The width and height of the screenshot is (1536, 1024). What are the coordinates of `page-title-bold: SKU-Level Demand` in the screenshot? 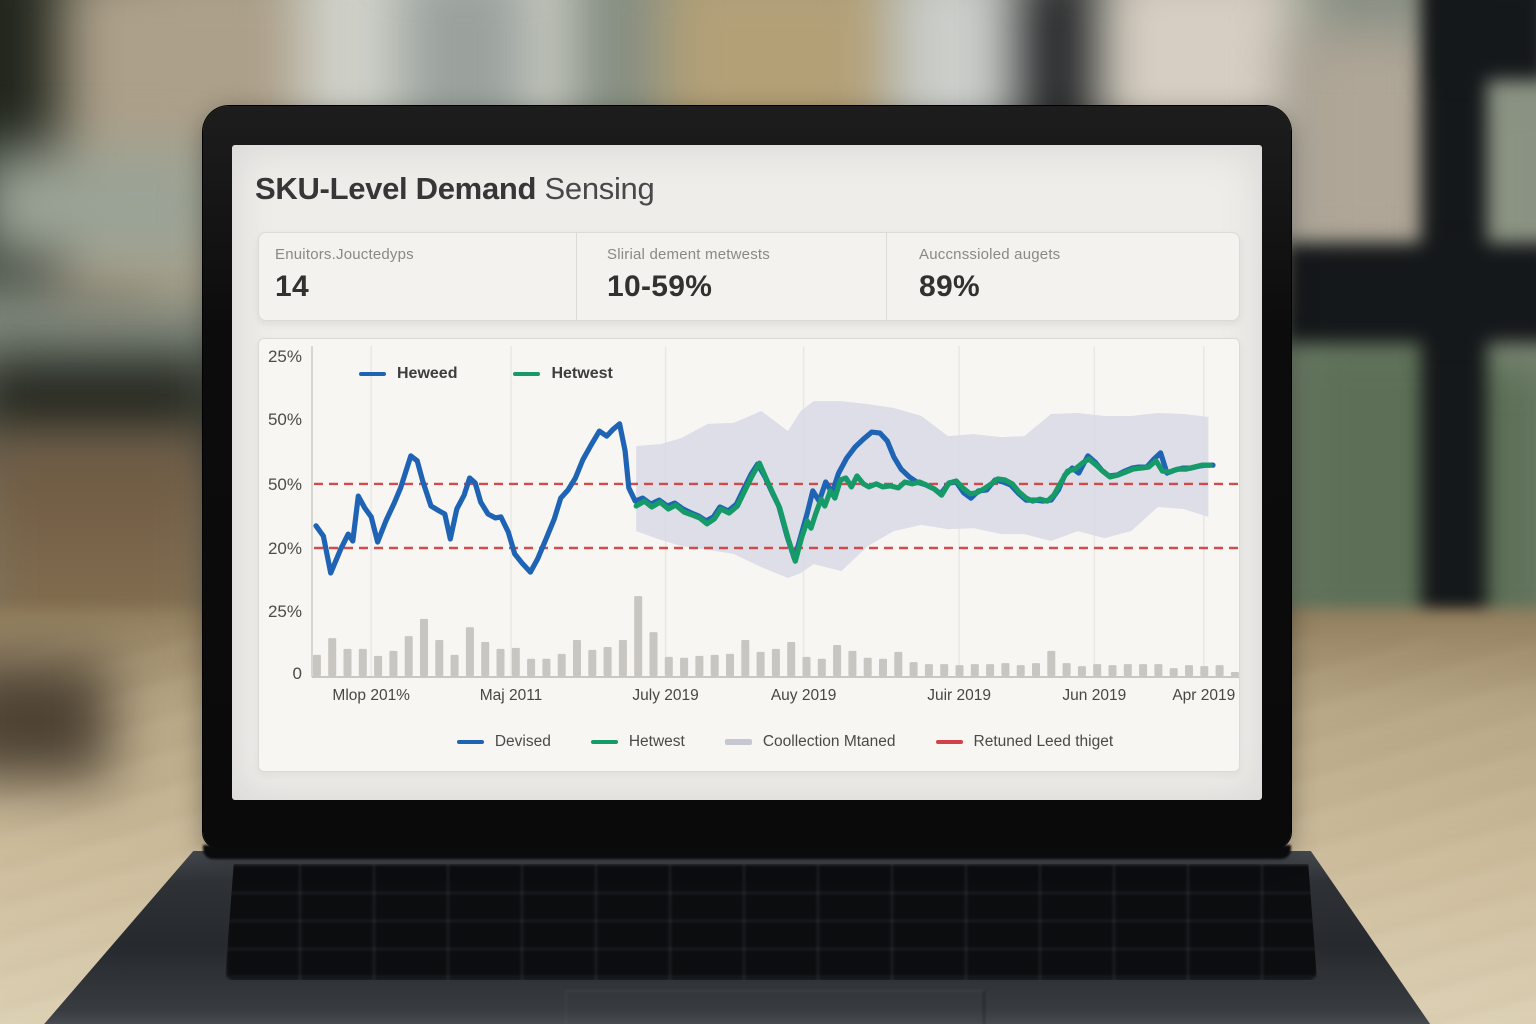 It's located at (396, 188).